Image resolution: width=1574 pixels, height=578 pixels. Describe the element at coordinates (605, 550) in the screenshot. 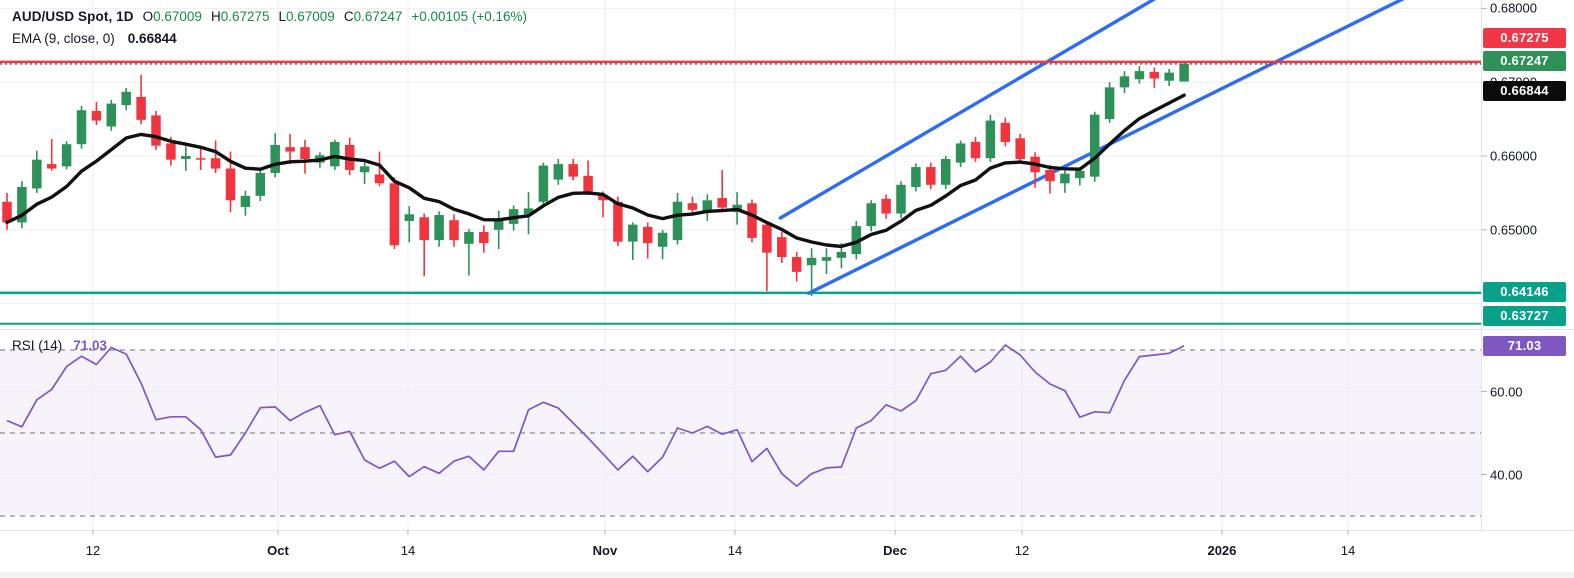

I see `time-axis-label: Nov` at that location.